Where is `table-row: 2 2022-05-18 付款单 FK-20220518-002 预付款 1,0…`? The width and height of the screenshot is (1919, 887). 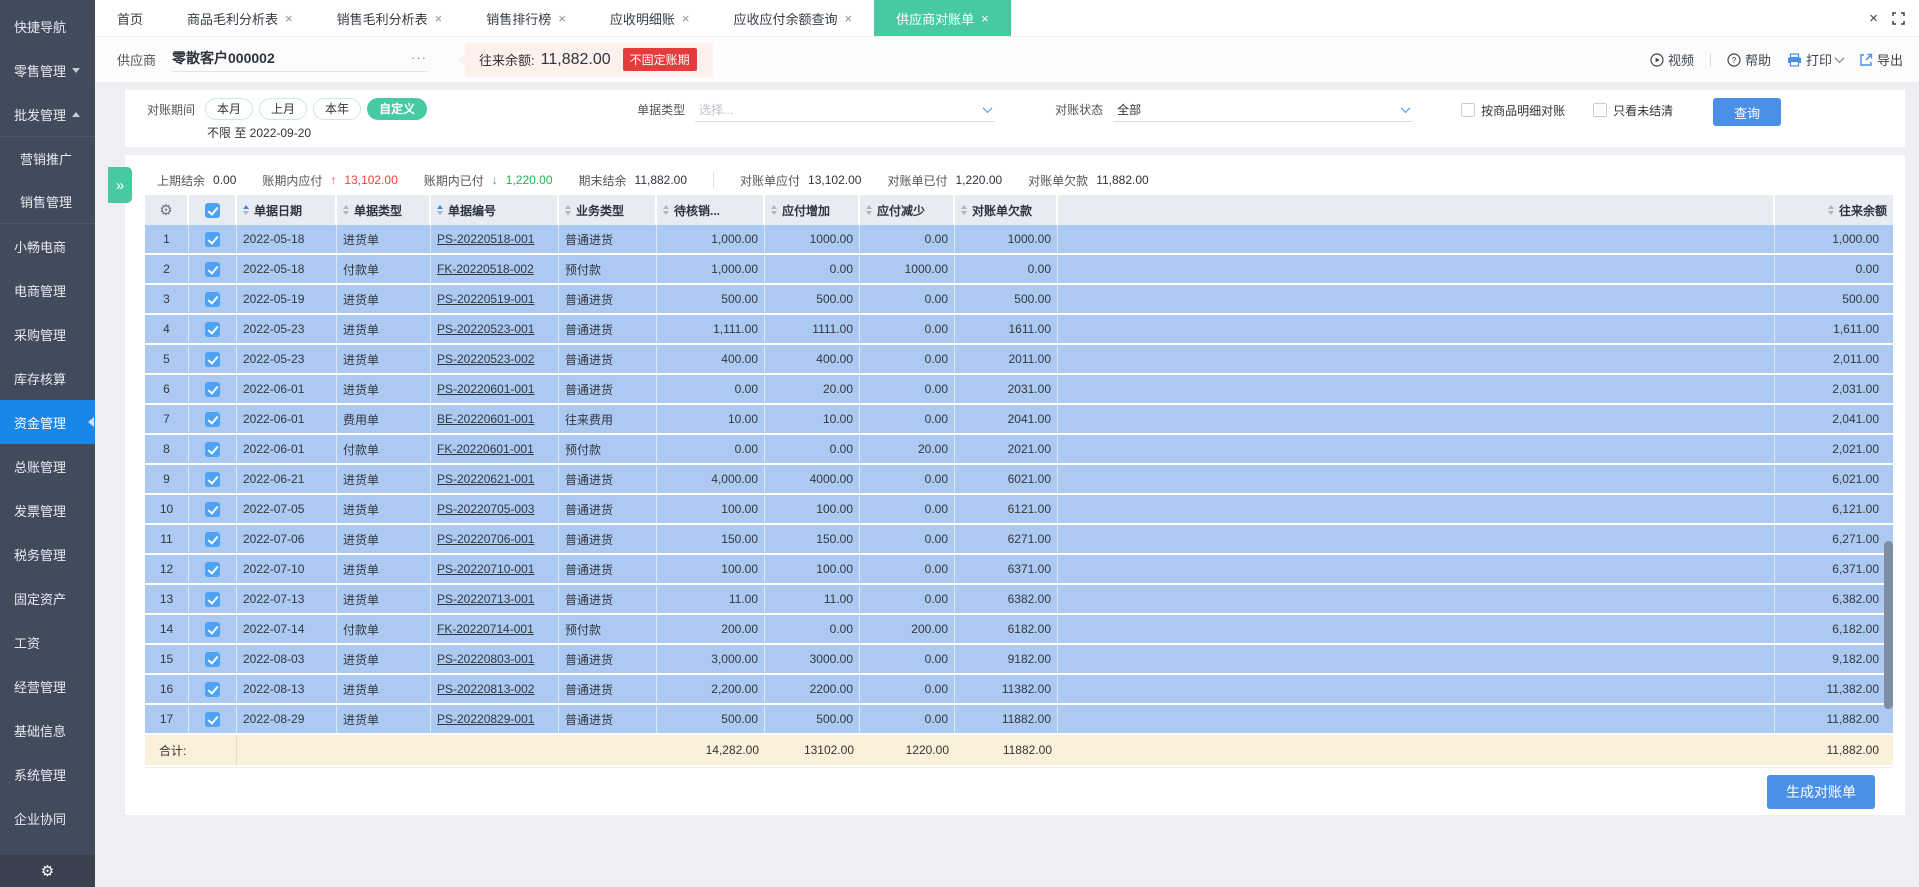
table-row: 2 2022-05-18 付款单 FK-20220518-002 预付款 1,0… is located at coordinates (1019, 270).